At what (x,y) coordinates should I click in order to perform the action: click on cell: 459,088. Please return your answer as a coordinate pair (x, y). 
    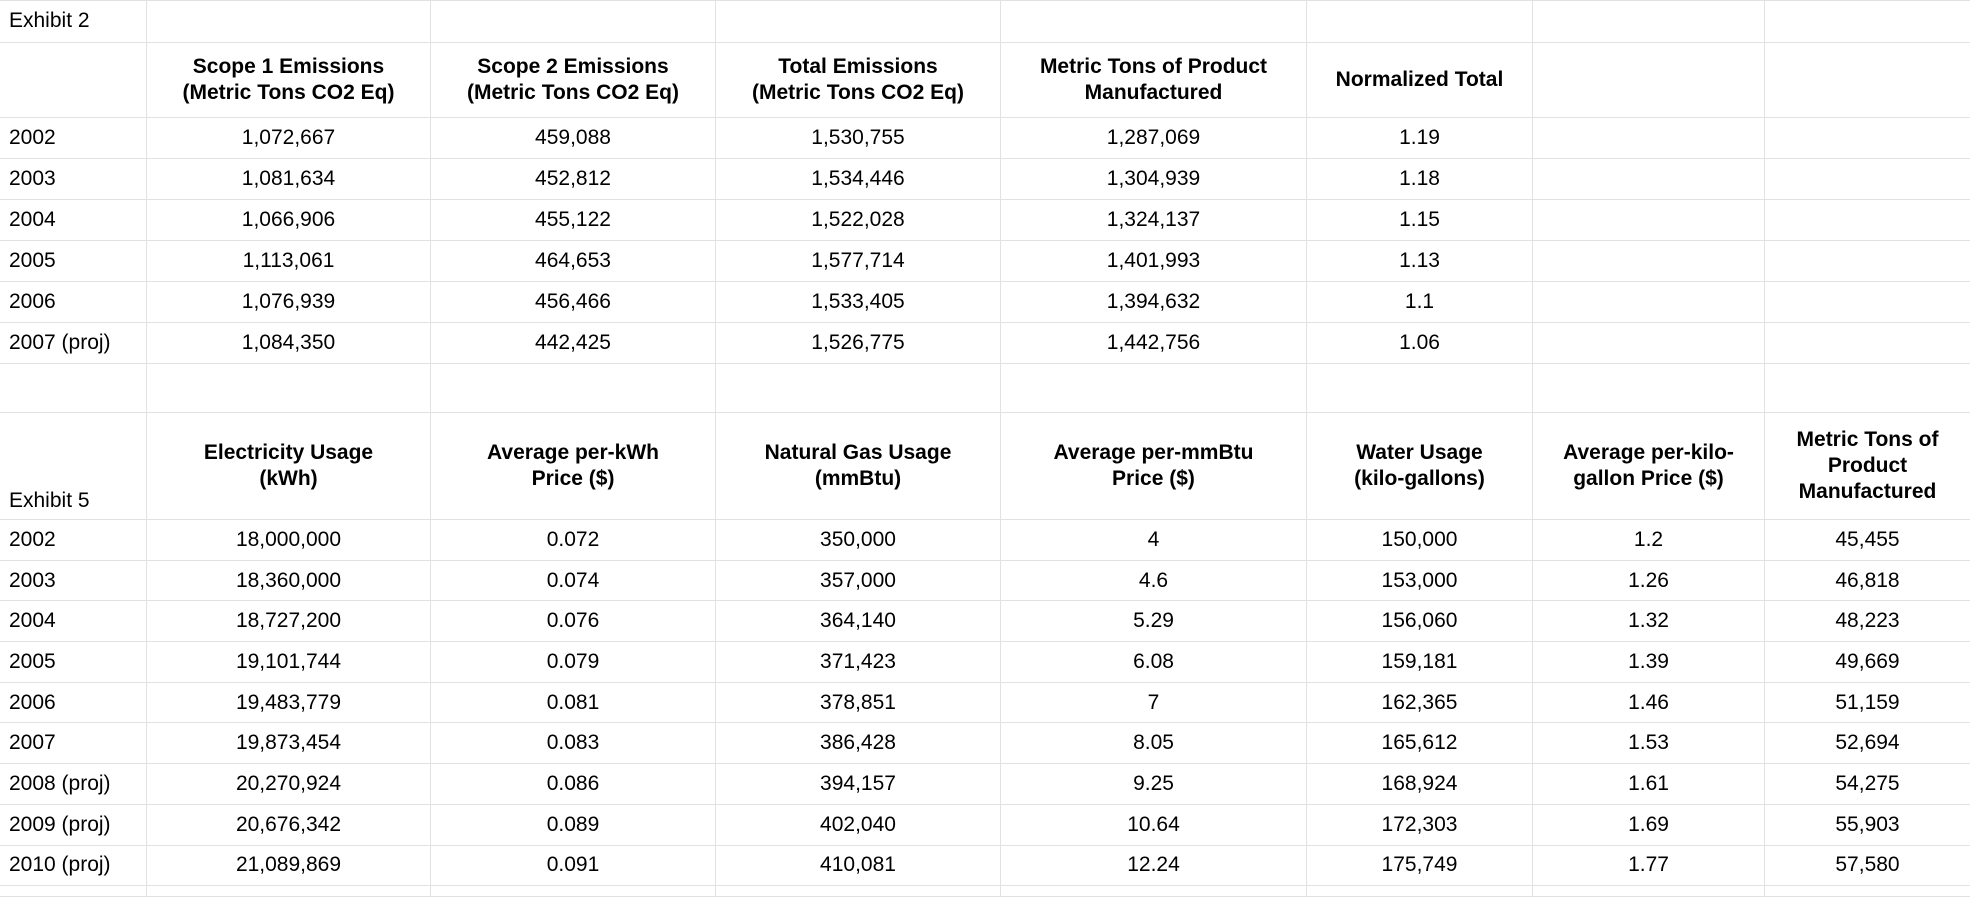
    Looking at the image, I should click on (573, 138).